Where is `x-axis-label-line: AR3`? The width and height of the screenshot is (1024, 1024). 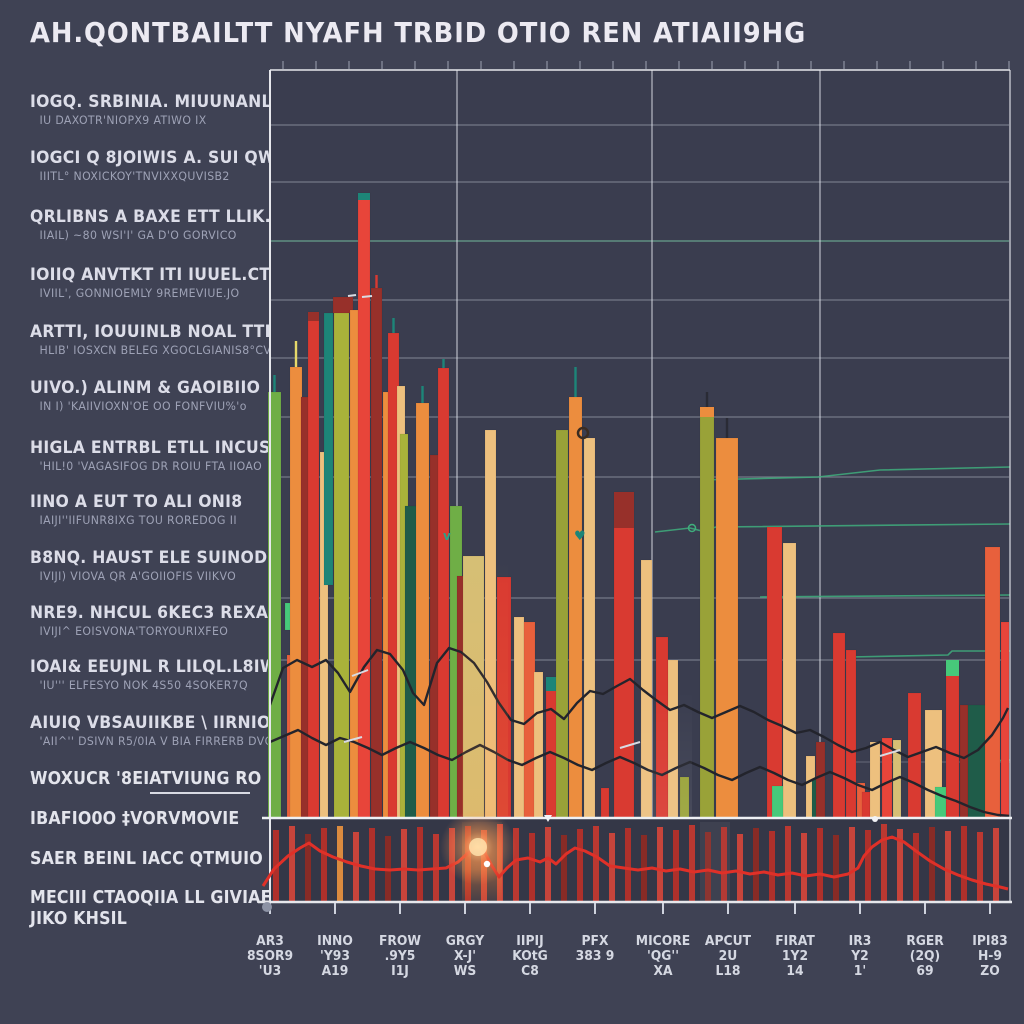 x-axis-label-line: AR3 is located at coordinates (270, 941).